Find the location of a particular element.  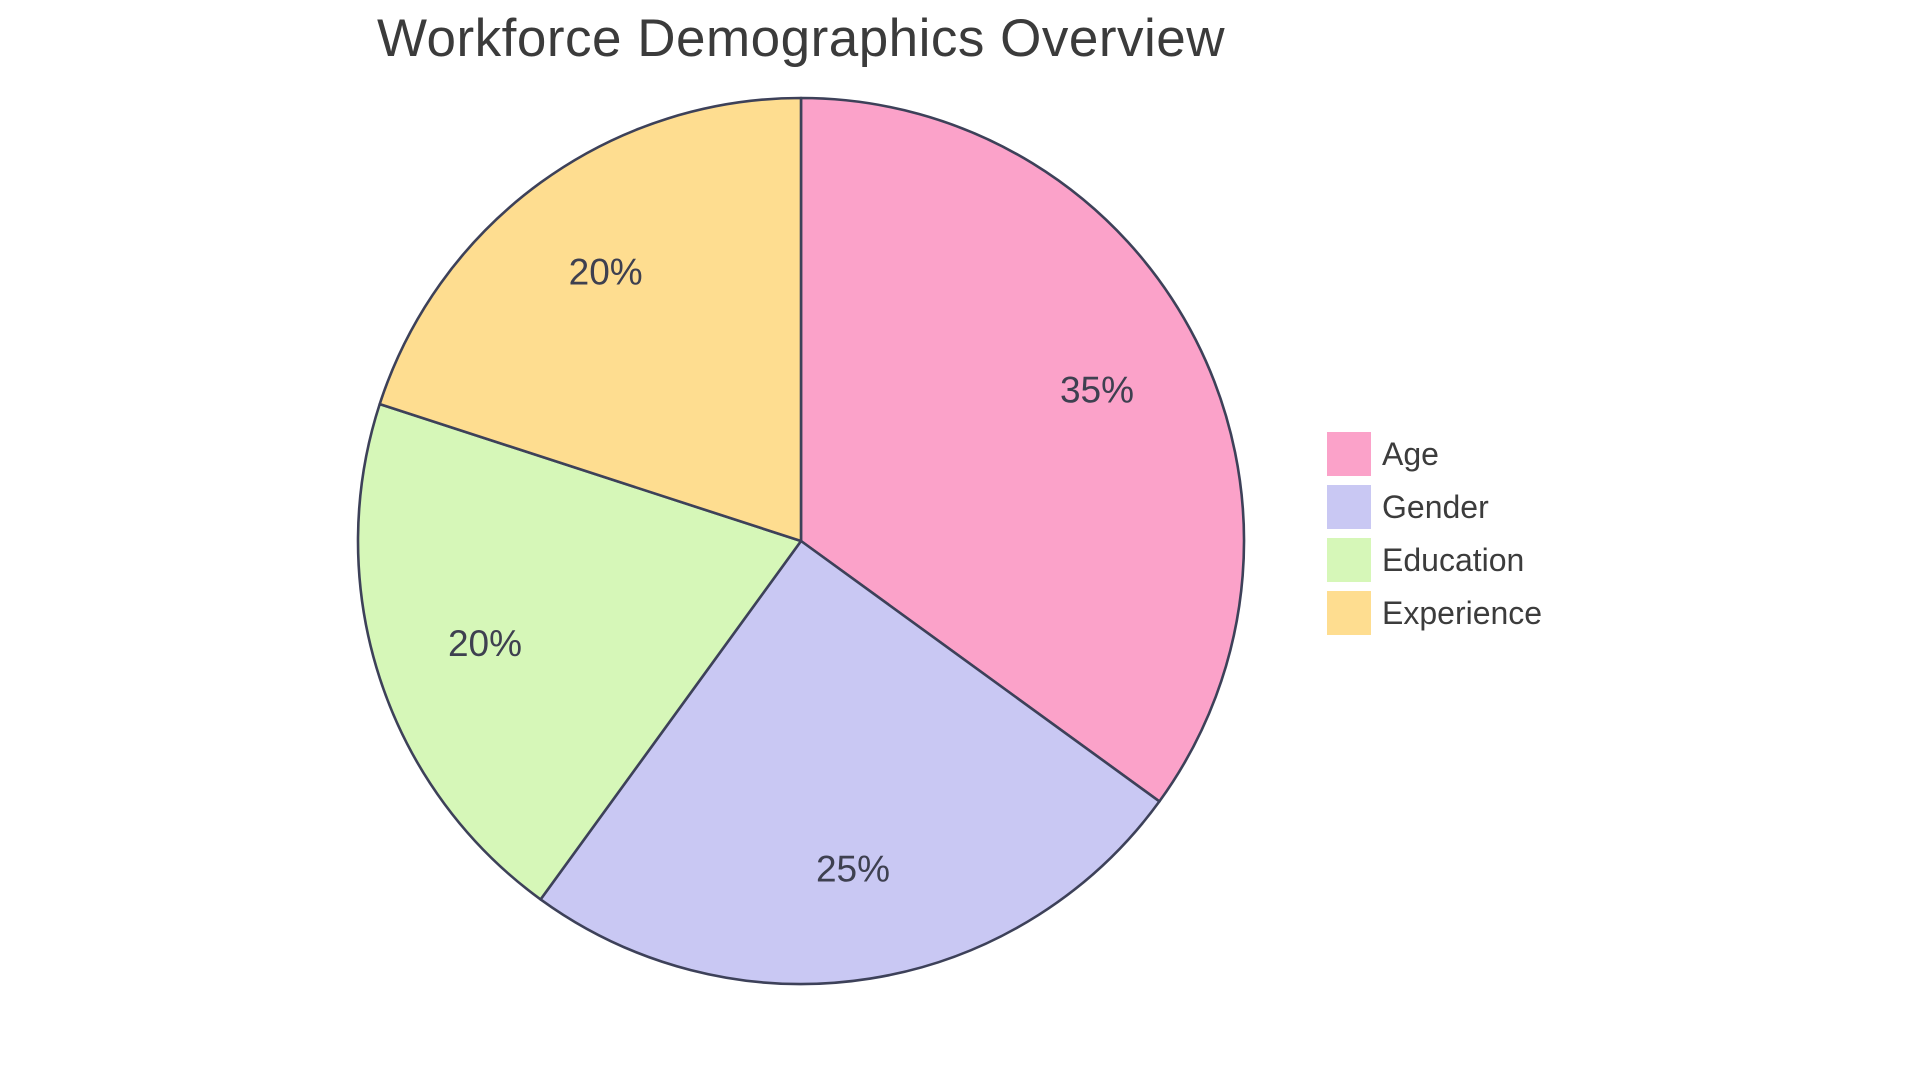

legend-label: Experience is located at coordinates (1462, 613).